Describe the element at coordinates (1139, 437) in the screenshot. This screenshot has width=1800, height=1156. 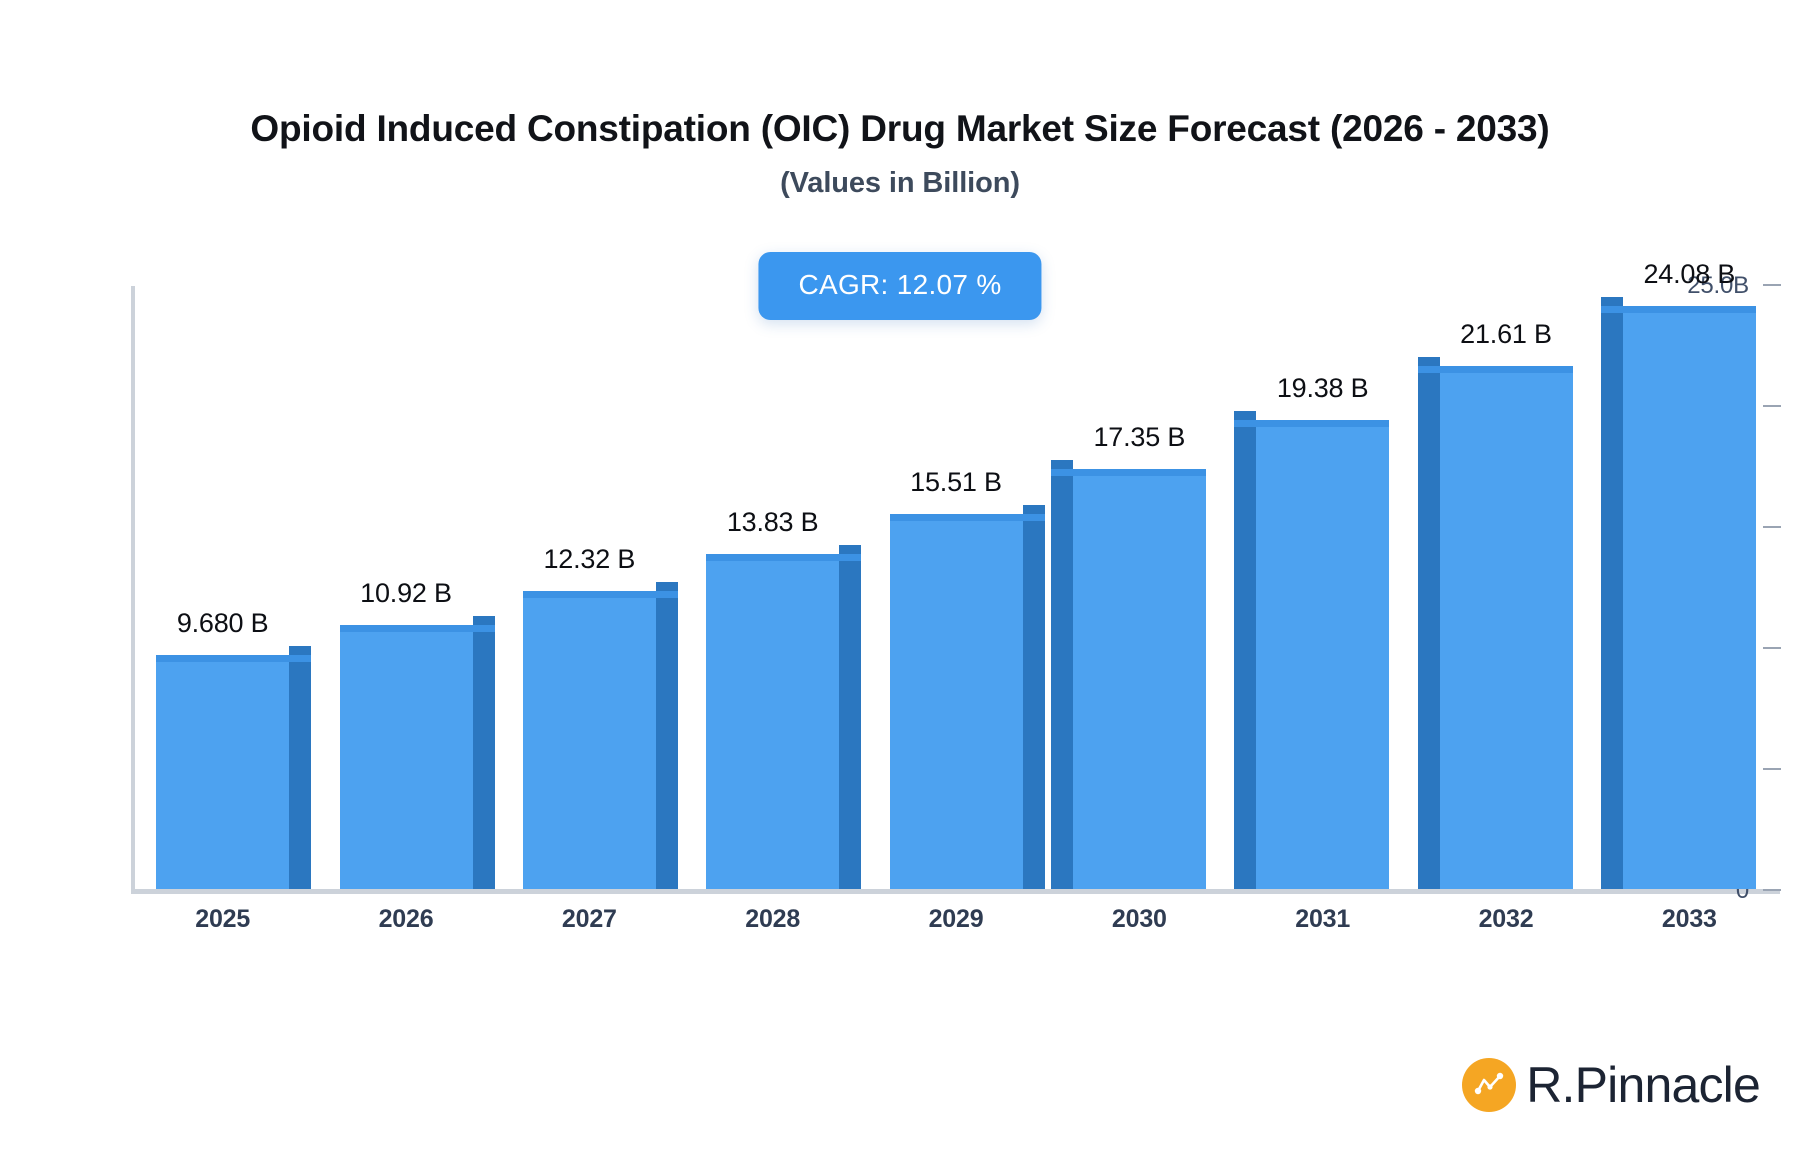
I see `bar-value-label: 17.35 B` at that location.